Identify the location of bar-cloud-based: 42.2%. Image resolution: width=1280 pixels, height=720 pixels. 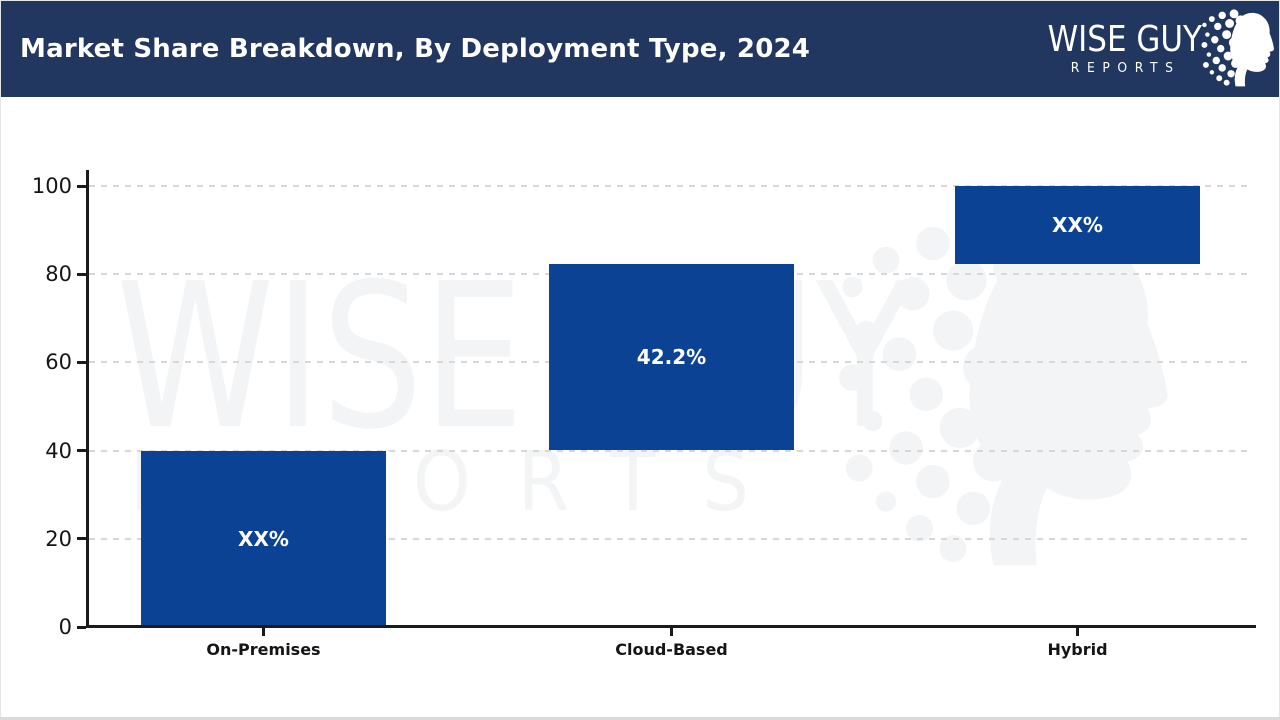
(671, 357).